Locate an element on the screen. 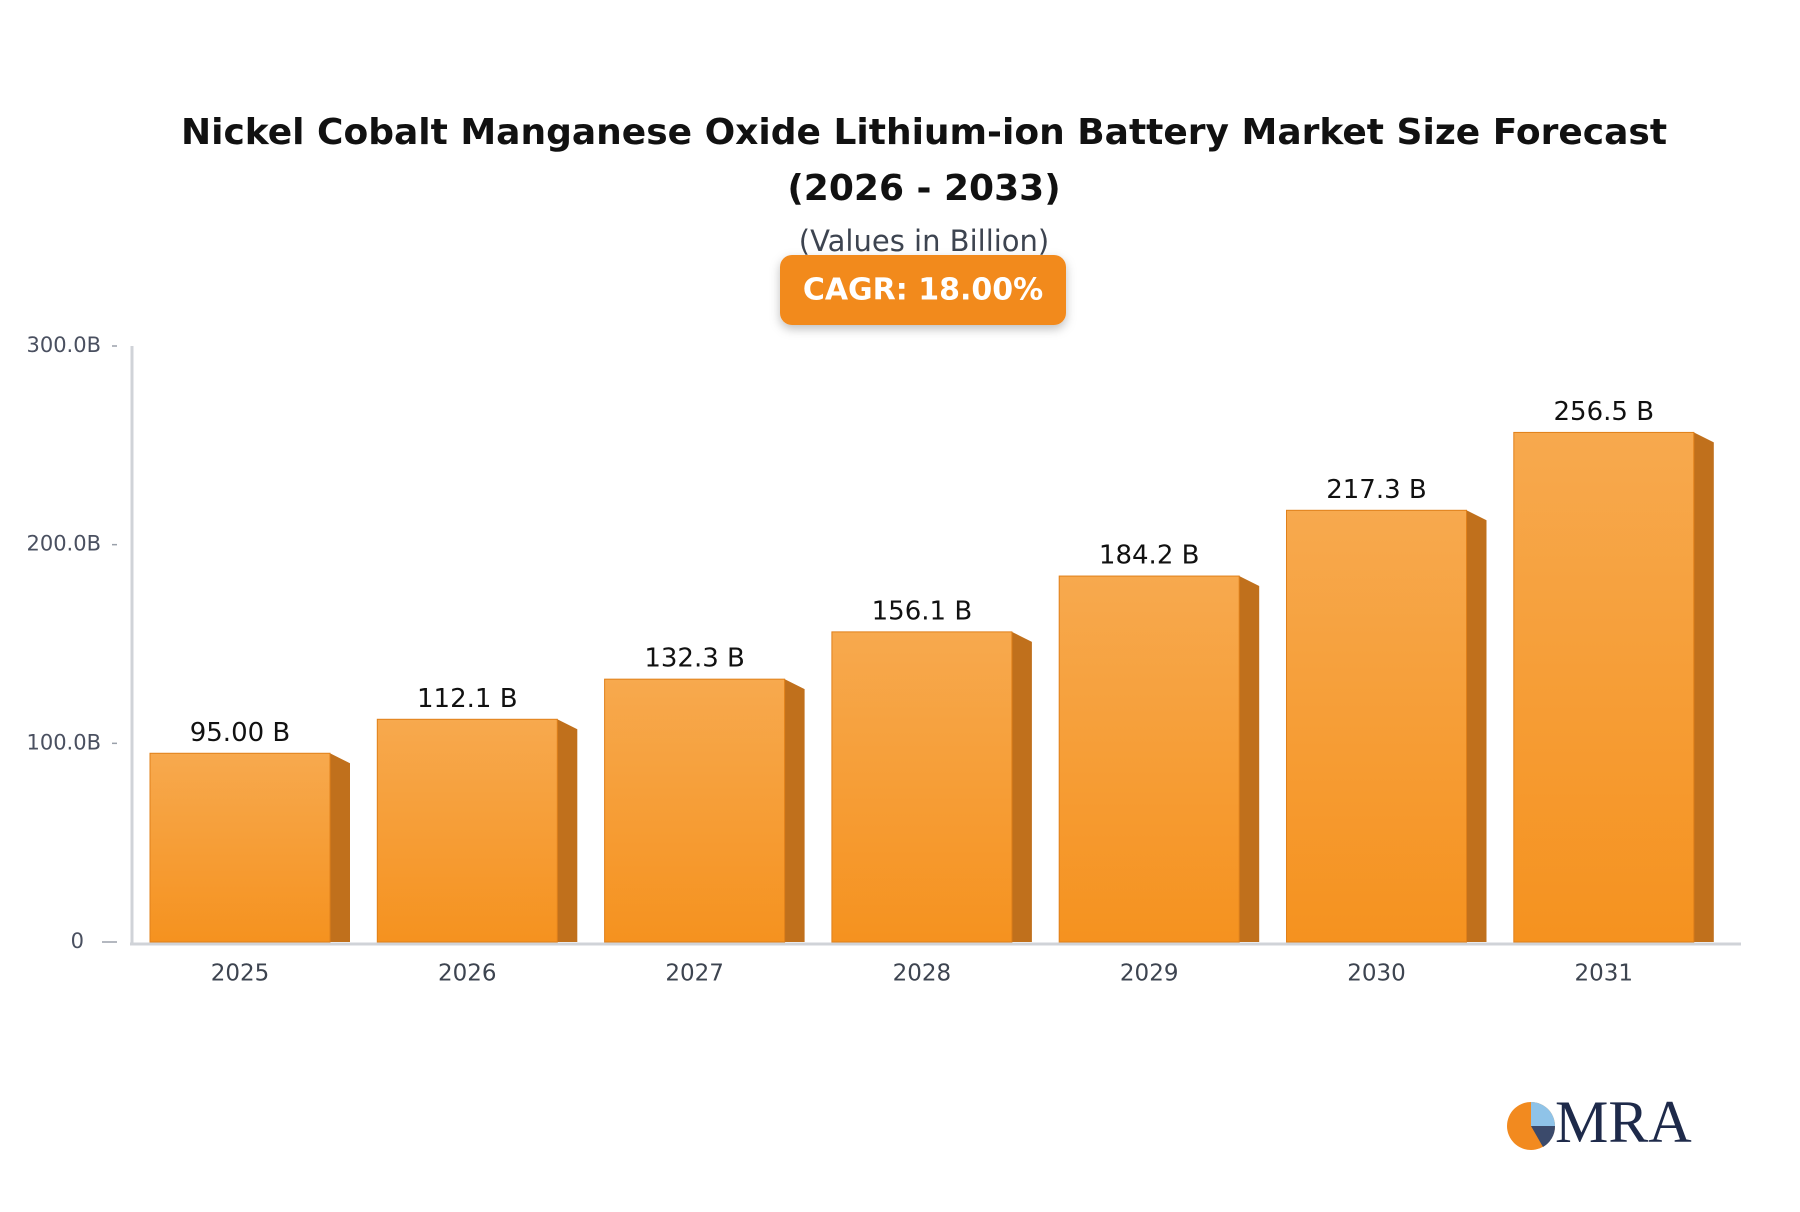 The width and height of the screenshot is (1800, 1212). value-label: 132.3 B is located at coordinates (694, 659).